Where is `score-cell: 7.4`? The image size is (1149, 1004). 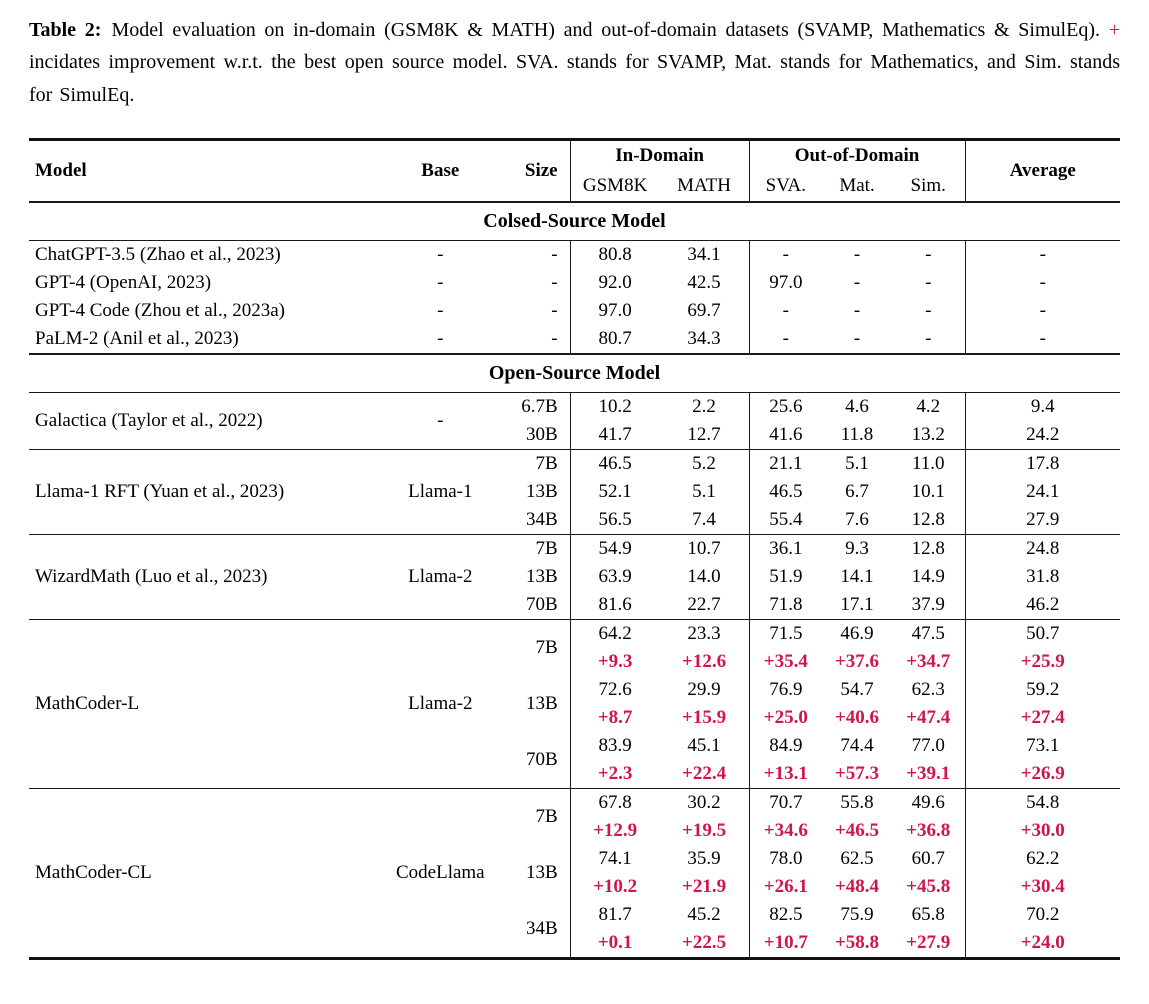
score-cell: 7.4 is located at coordinates (704, 520).